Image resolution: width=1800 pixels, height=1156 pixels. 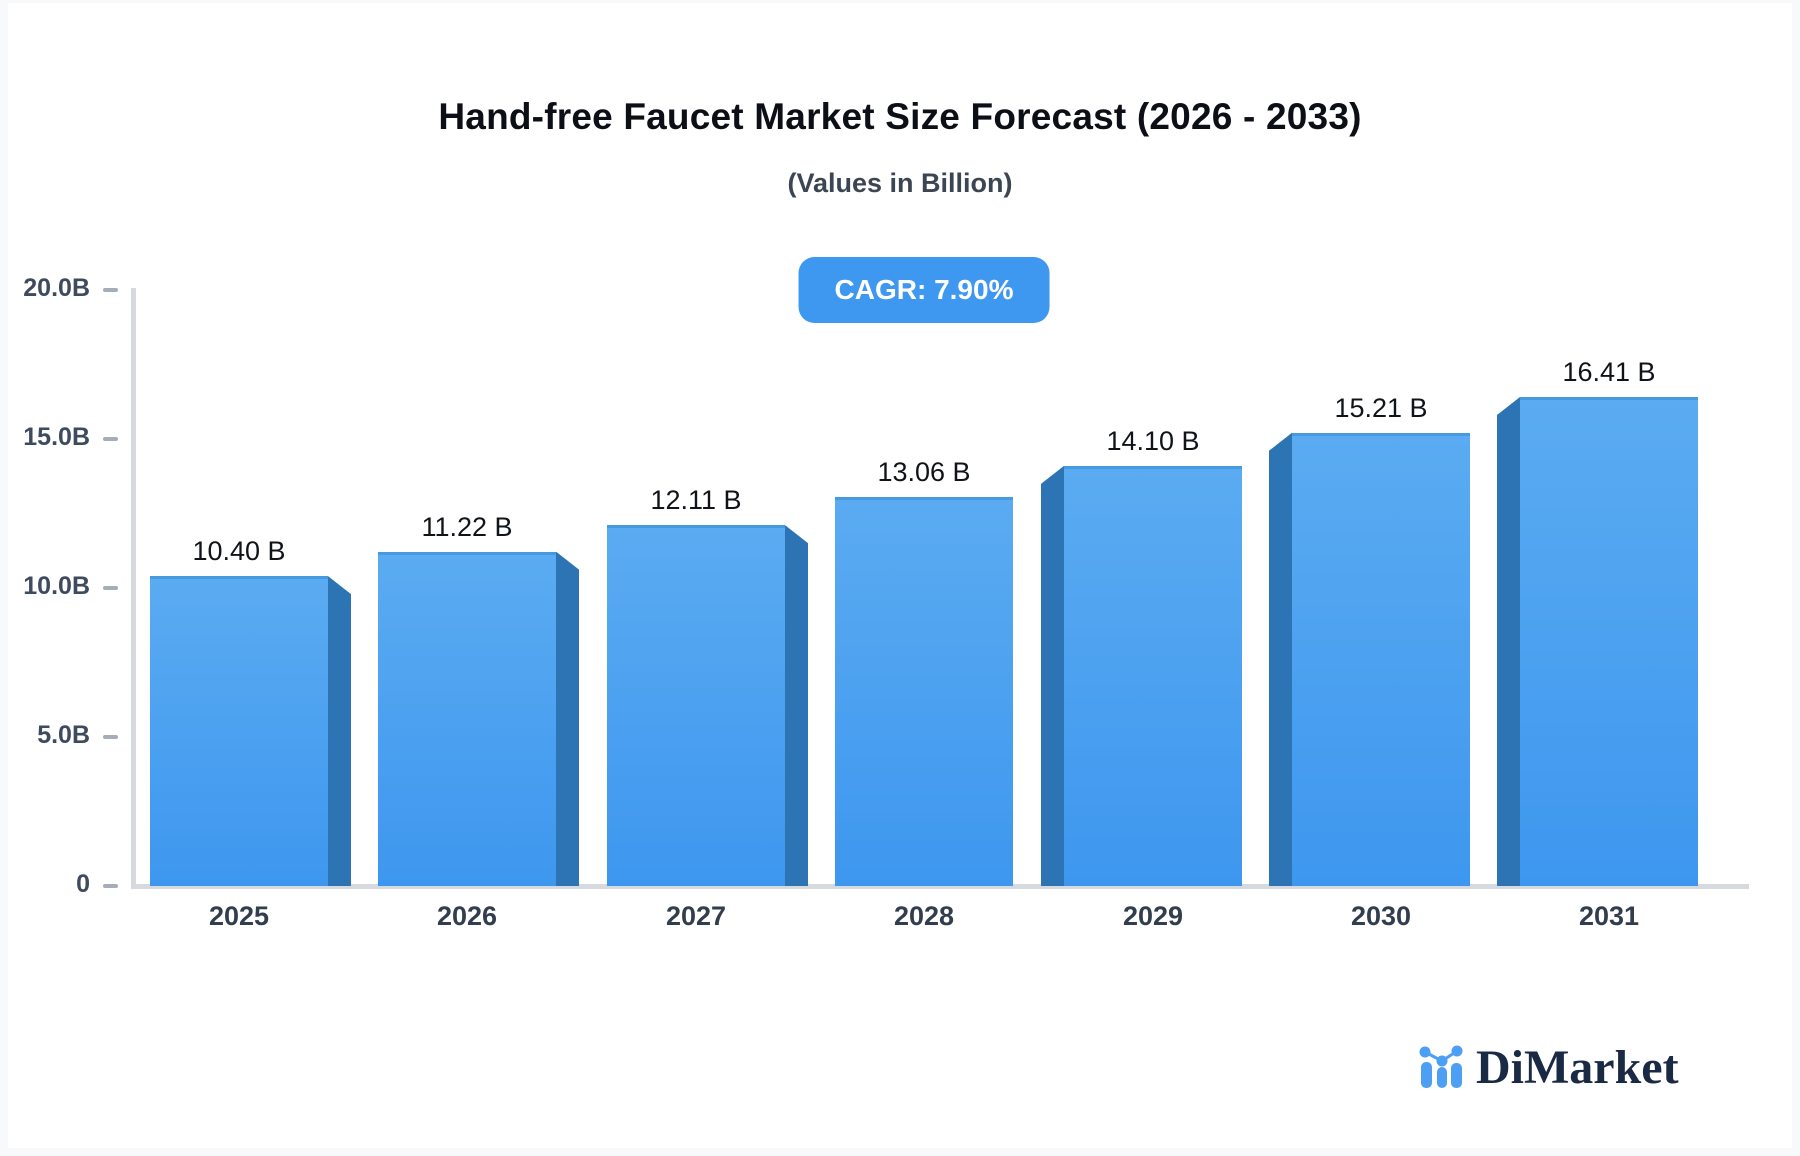 I want to click on bar-chart-logo-icon, so click(x=1441, y=1066).